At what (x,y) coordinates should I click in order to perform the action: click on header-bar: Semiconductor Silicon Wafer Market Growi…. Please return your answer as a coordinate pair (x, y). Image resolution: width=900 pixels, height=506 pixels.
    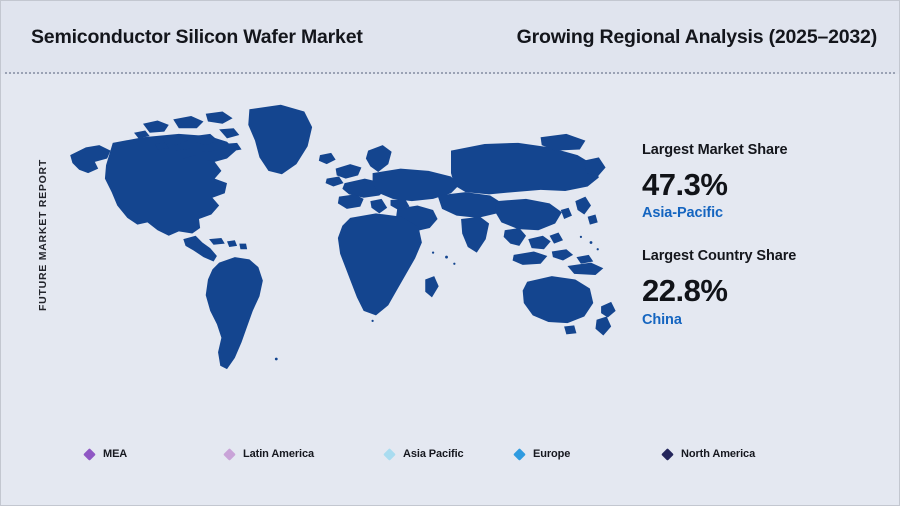
    Looking at the image, I should click on (450, 37).